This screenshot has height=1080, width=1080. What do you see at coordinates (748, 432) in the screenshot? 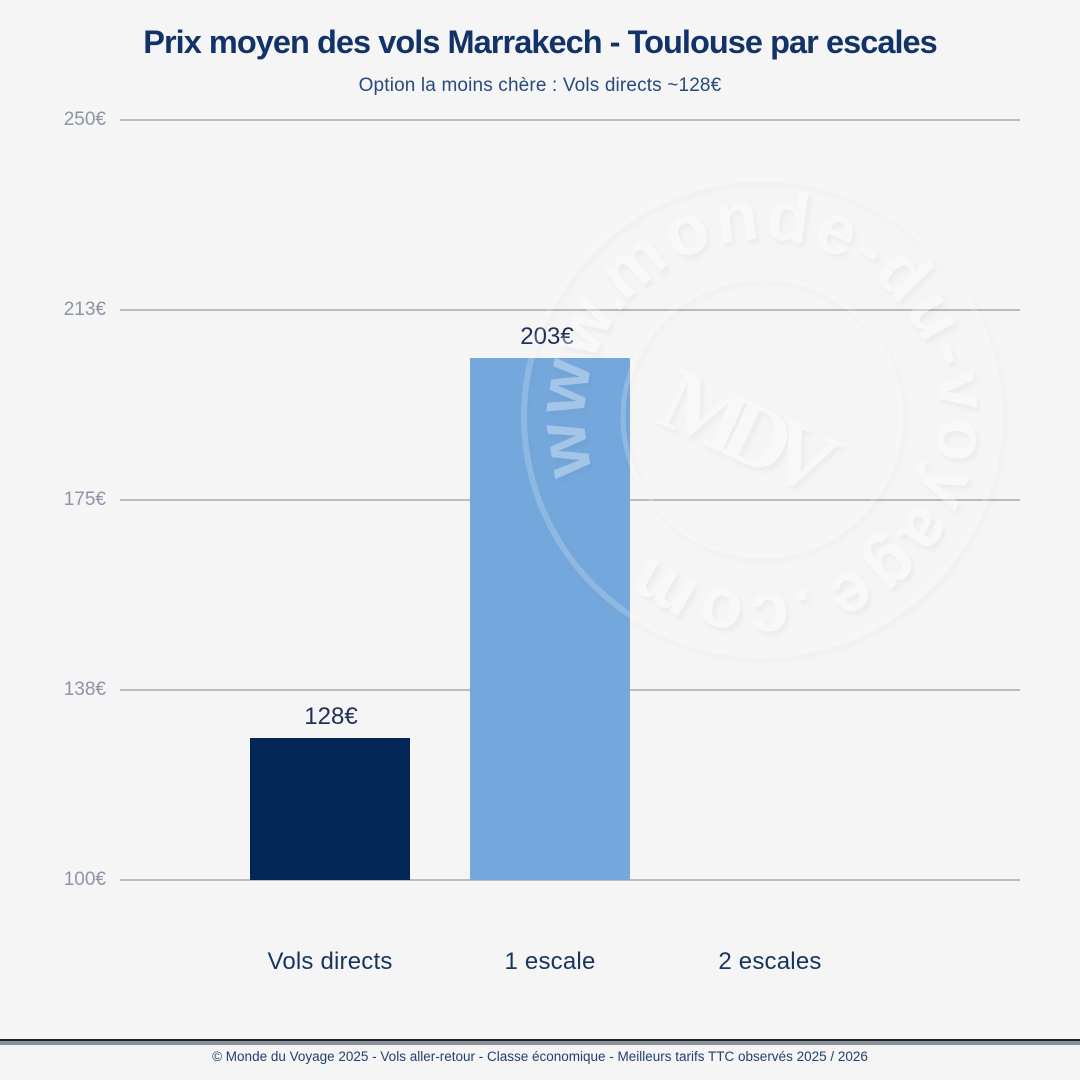
I see `svg-text: MDV` at bounding box center [748, 432].